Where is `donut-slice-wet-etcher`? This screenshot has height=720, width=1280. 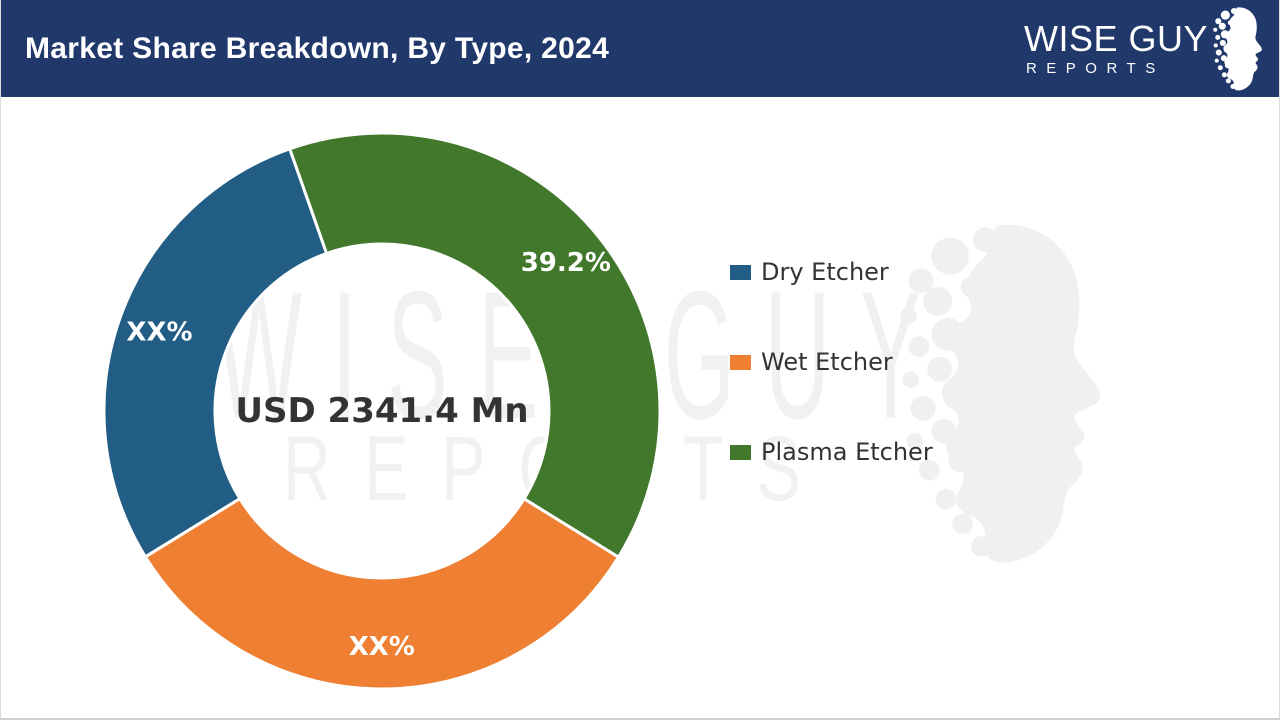
donut-slice-wet-etcher is located at coordinates (381, 594).